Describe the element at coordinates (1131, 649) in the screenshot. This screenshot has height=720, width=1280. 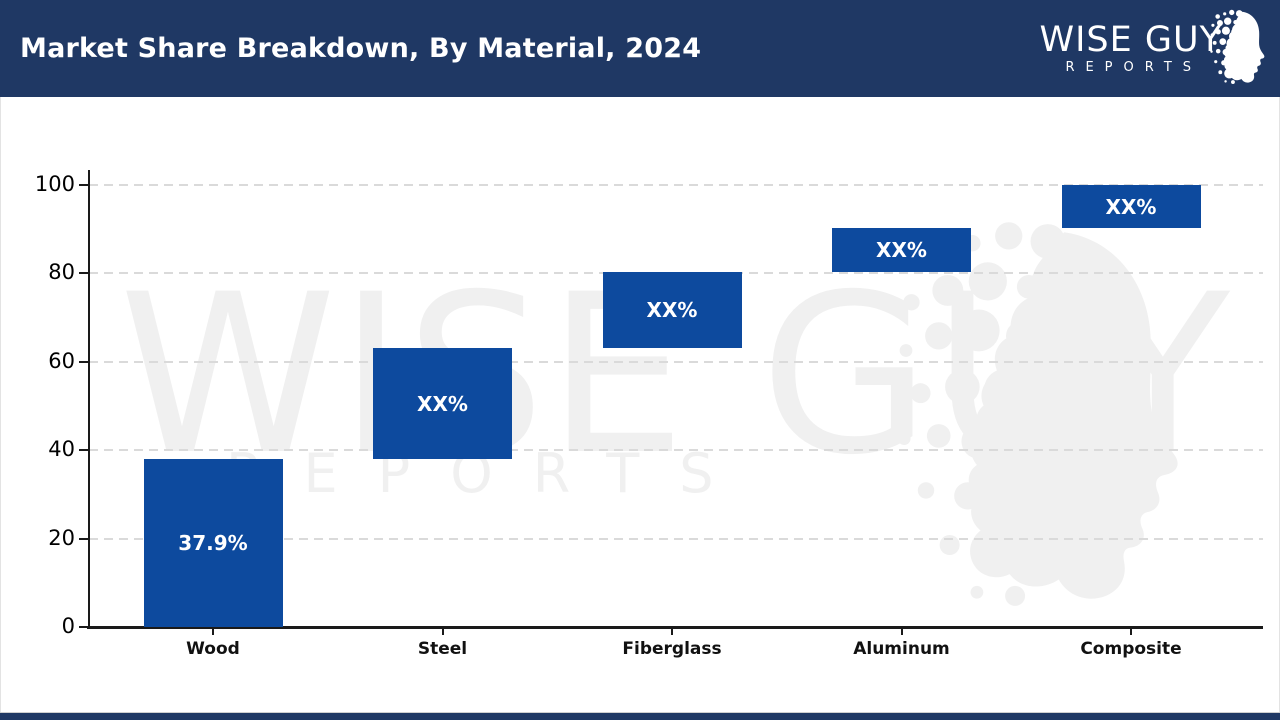
I see `x-category-label: Composite` at that location.